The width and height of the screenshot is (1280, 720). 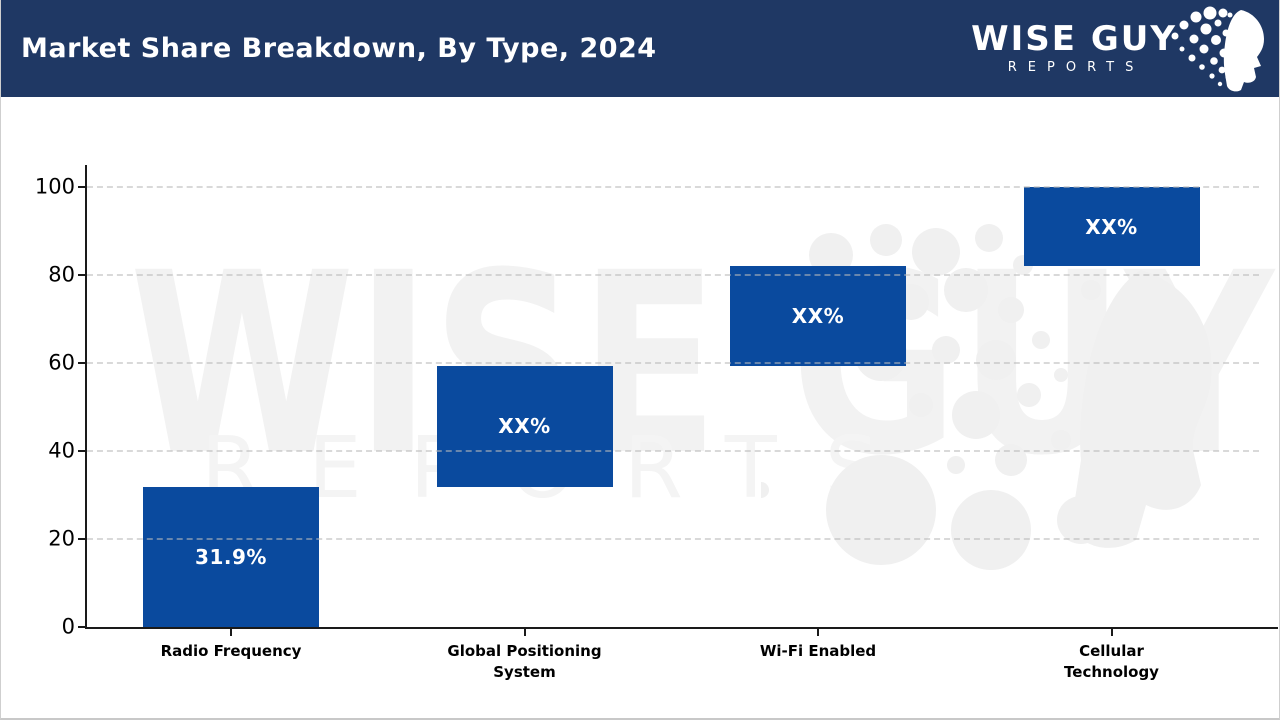 I want to click on y-tick-label: 60, so click(x=61, y=362).